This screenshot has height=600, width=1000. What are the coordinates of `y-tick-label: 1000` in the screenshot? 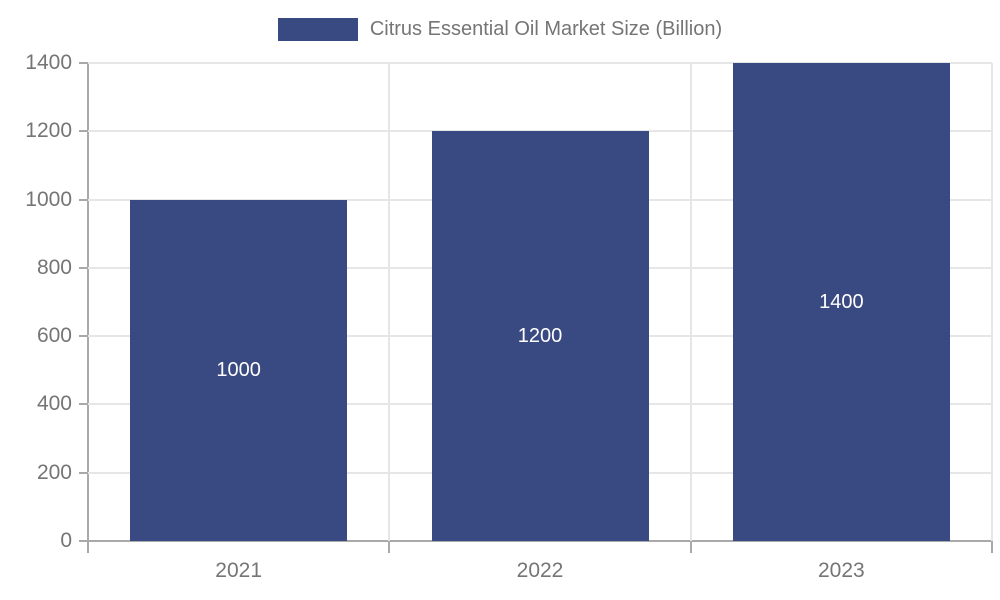 It's located at (48, 199).